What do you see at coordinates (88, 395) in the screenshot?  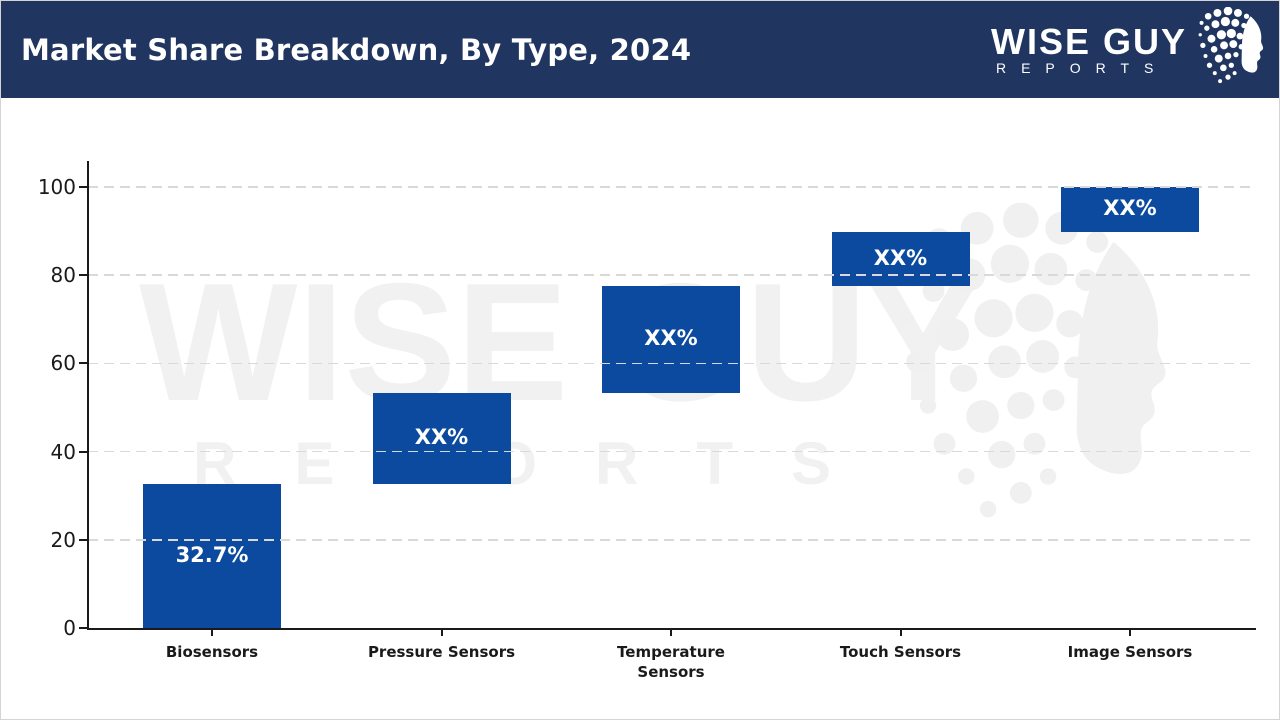 I see `y-axis-line` at bounding box center [88, 395].